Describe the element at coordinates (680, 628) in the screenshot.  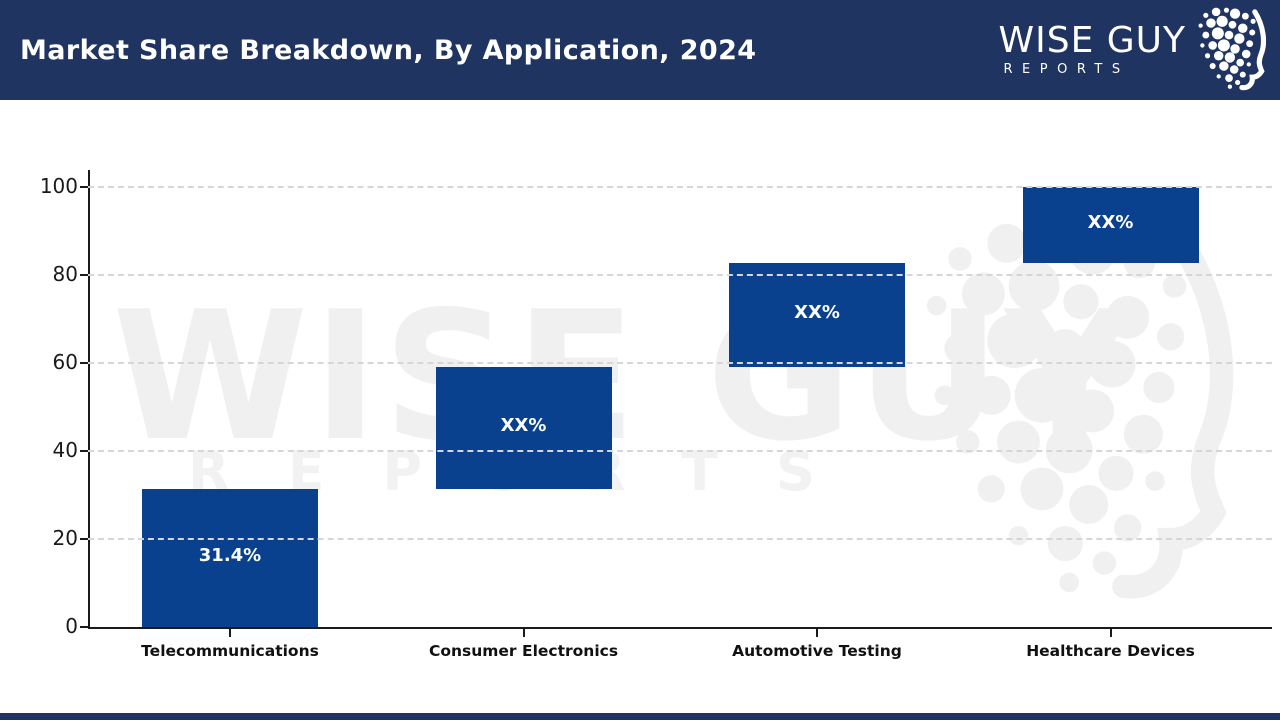
I see `x-axis-spine` at that location.